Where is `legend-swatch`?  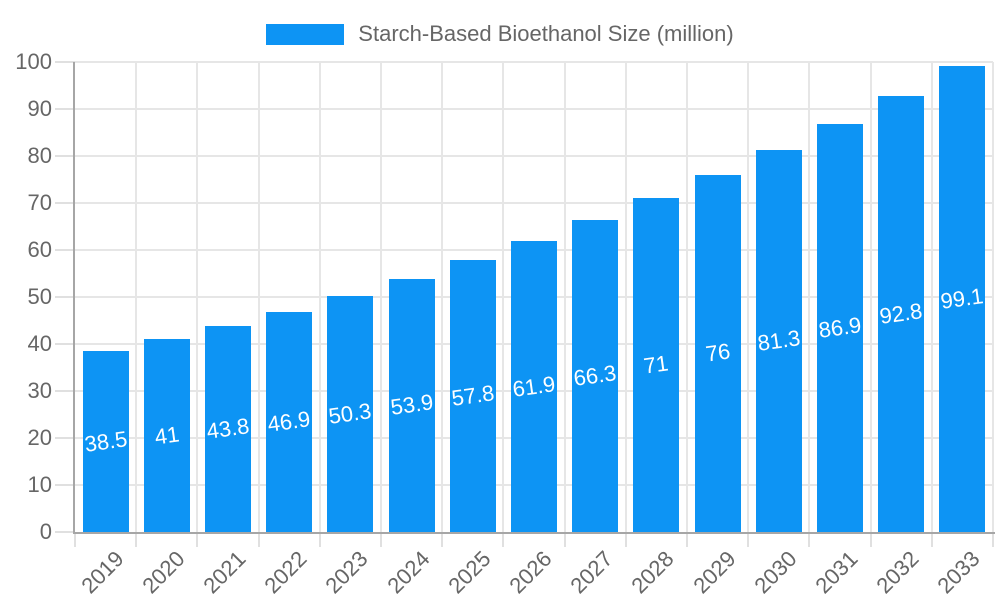
legend-swatch is located at coordinates (305, 34).